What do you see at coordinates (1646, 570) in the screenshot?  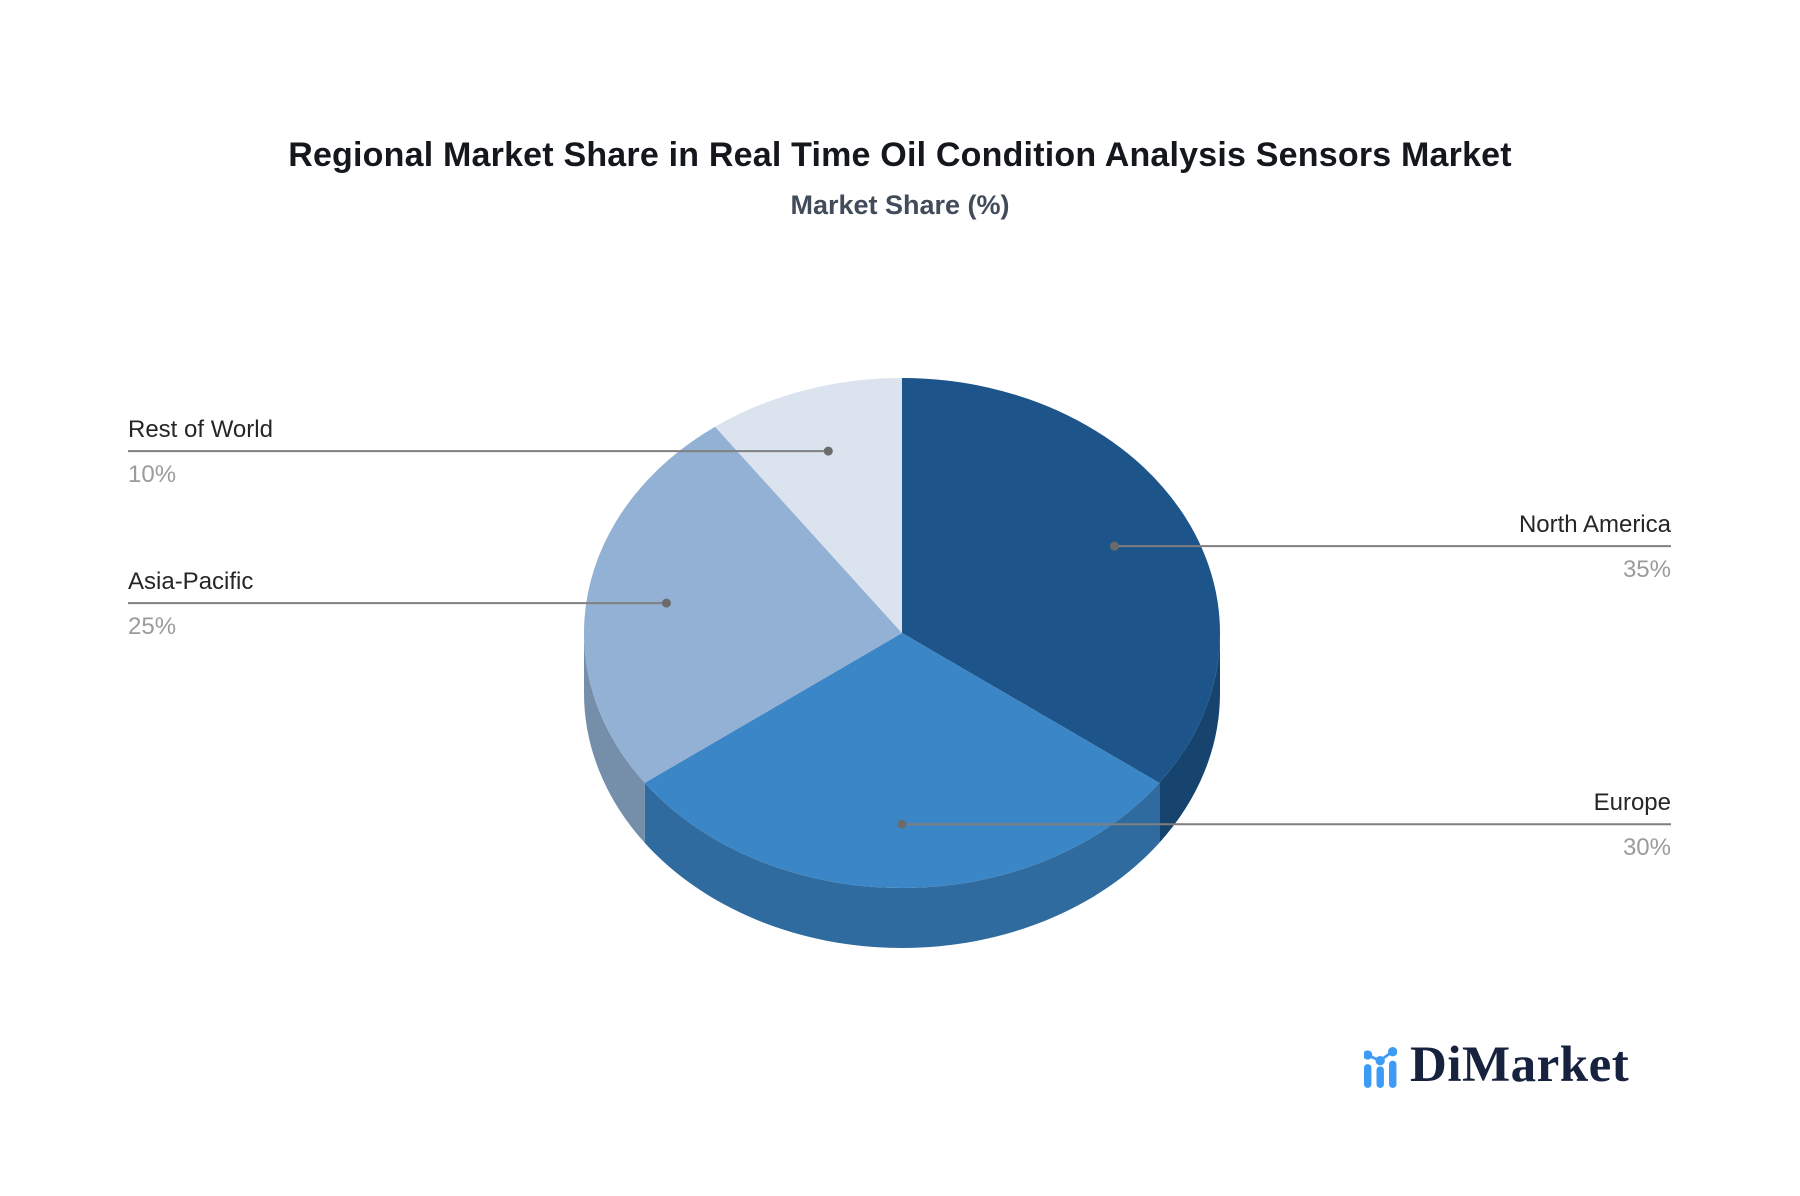 I see `slice-label-percentage: 35%` at bounding box center [1646, 570].